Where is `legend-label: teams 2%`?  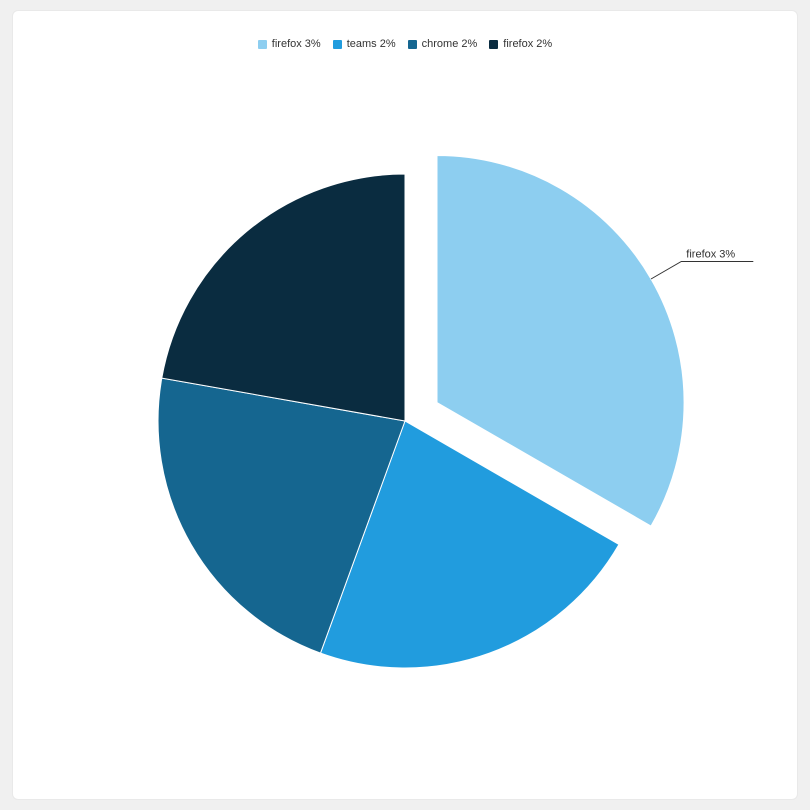 legend-label: teams 2% is located at coordinates (371, 44).